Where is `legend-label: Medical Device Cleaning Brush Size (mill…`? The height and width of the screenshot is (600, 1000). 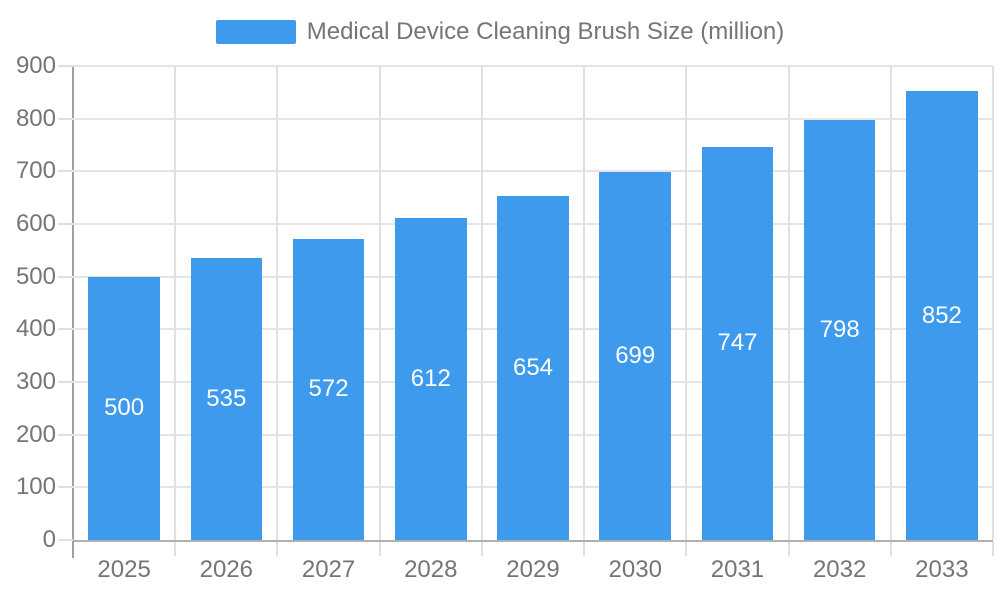 legend-label: Medical Device Cleaning Brush Size (mill… is located at coordinates (545, 31).